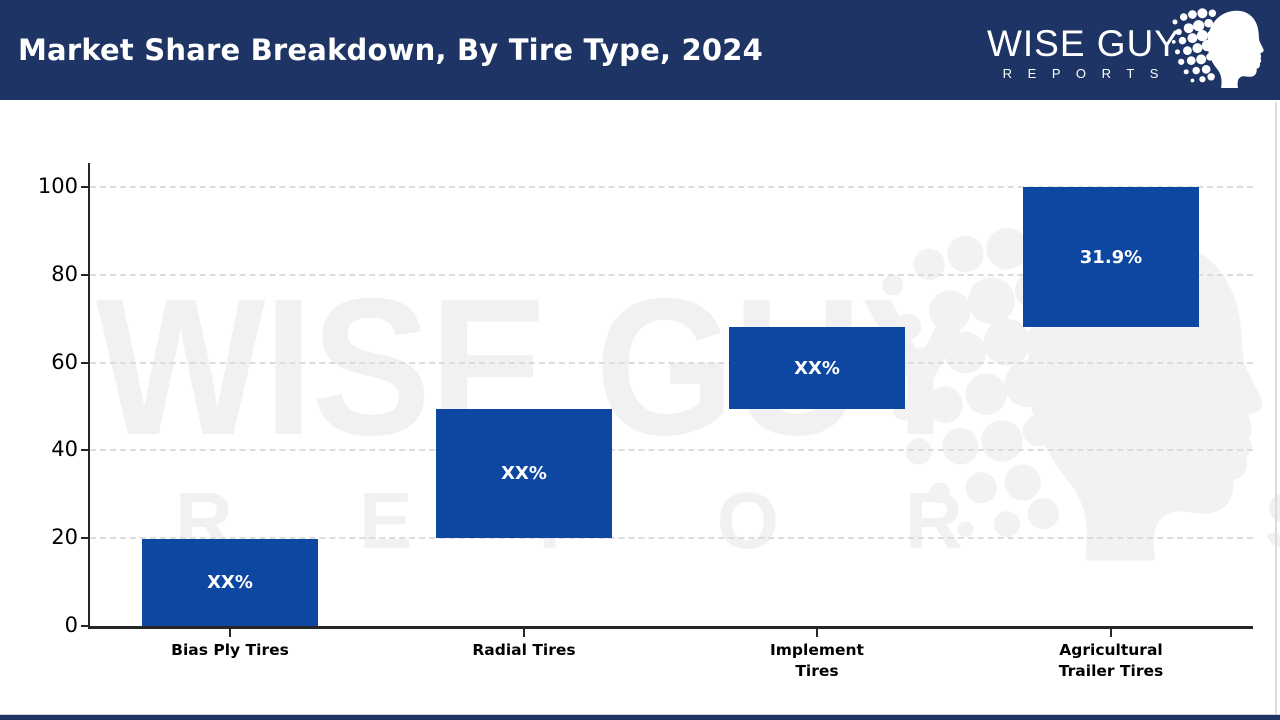  Describe the element at coordinates (524, 650) in the screenshot. I see `x-category-label-2: Radial Tires` at that location.